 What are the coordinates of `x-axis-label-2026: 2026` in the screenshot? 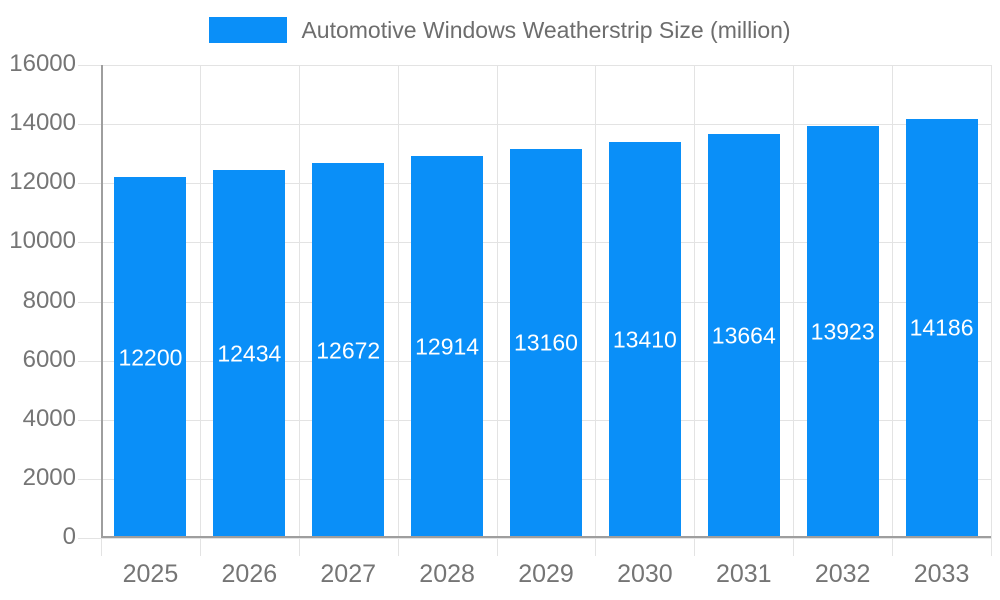 It's located at (249, 574).